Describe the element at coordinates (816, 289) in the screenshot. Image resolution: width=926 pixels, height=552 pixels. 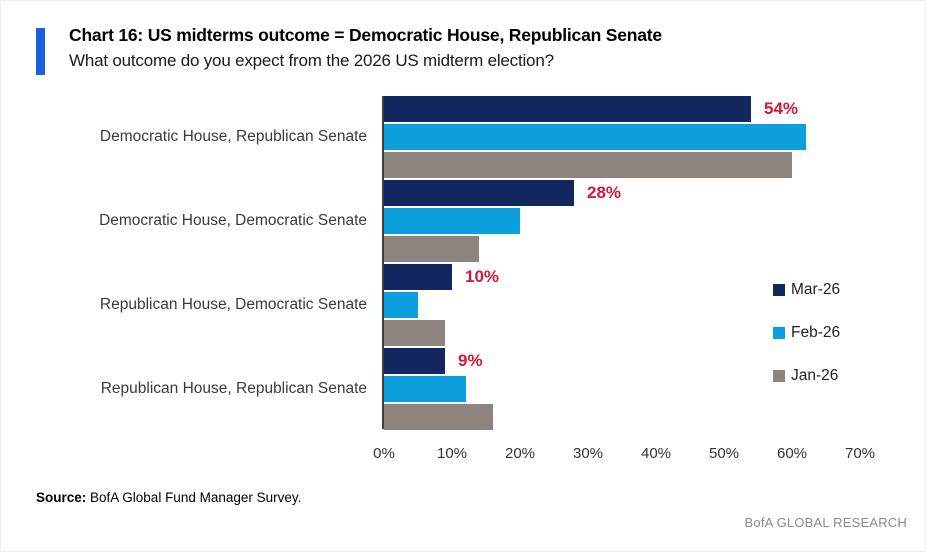
I see `legend-label: Mar-26` at that location.